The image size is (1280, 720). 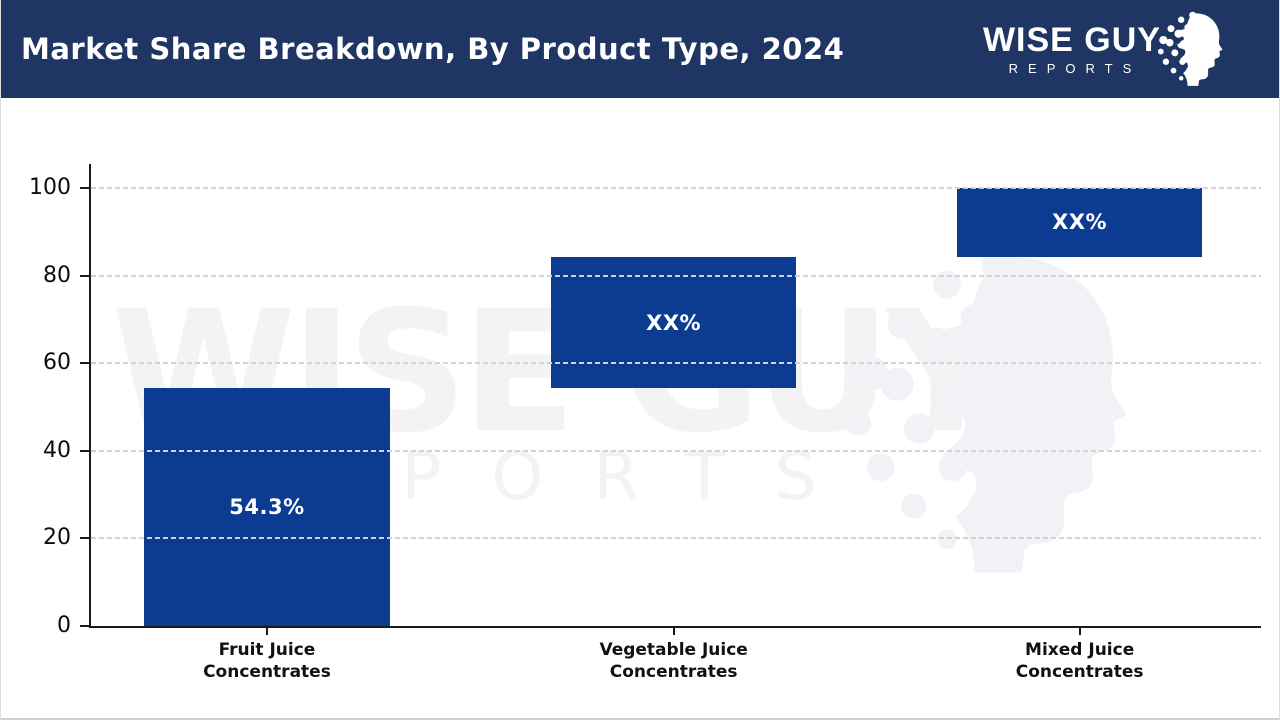 I want to click on category-label: Vegetable Juice Concentrates, so click(x=673, y=662).